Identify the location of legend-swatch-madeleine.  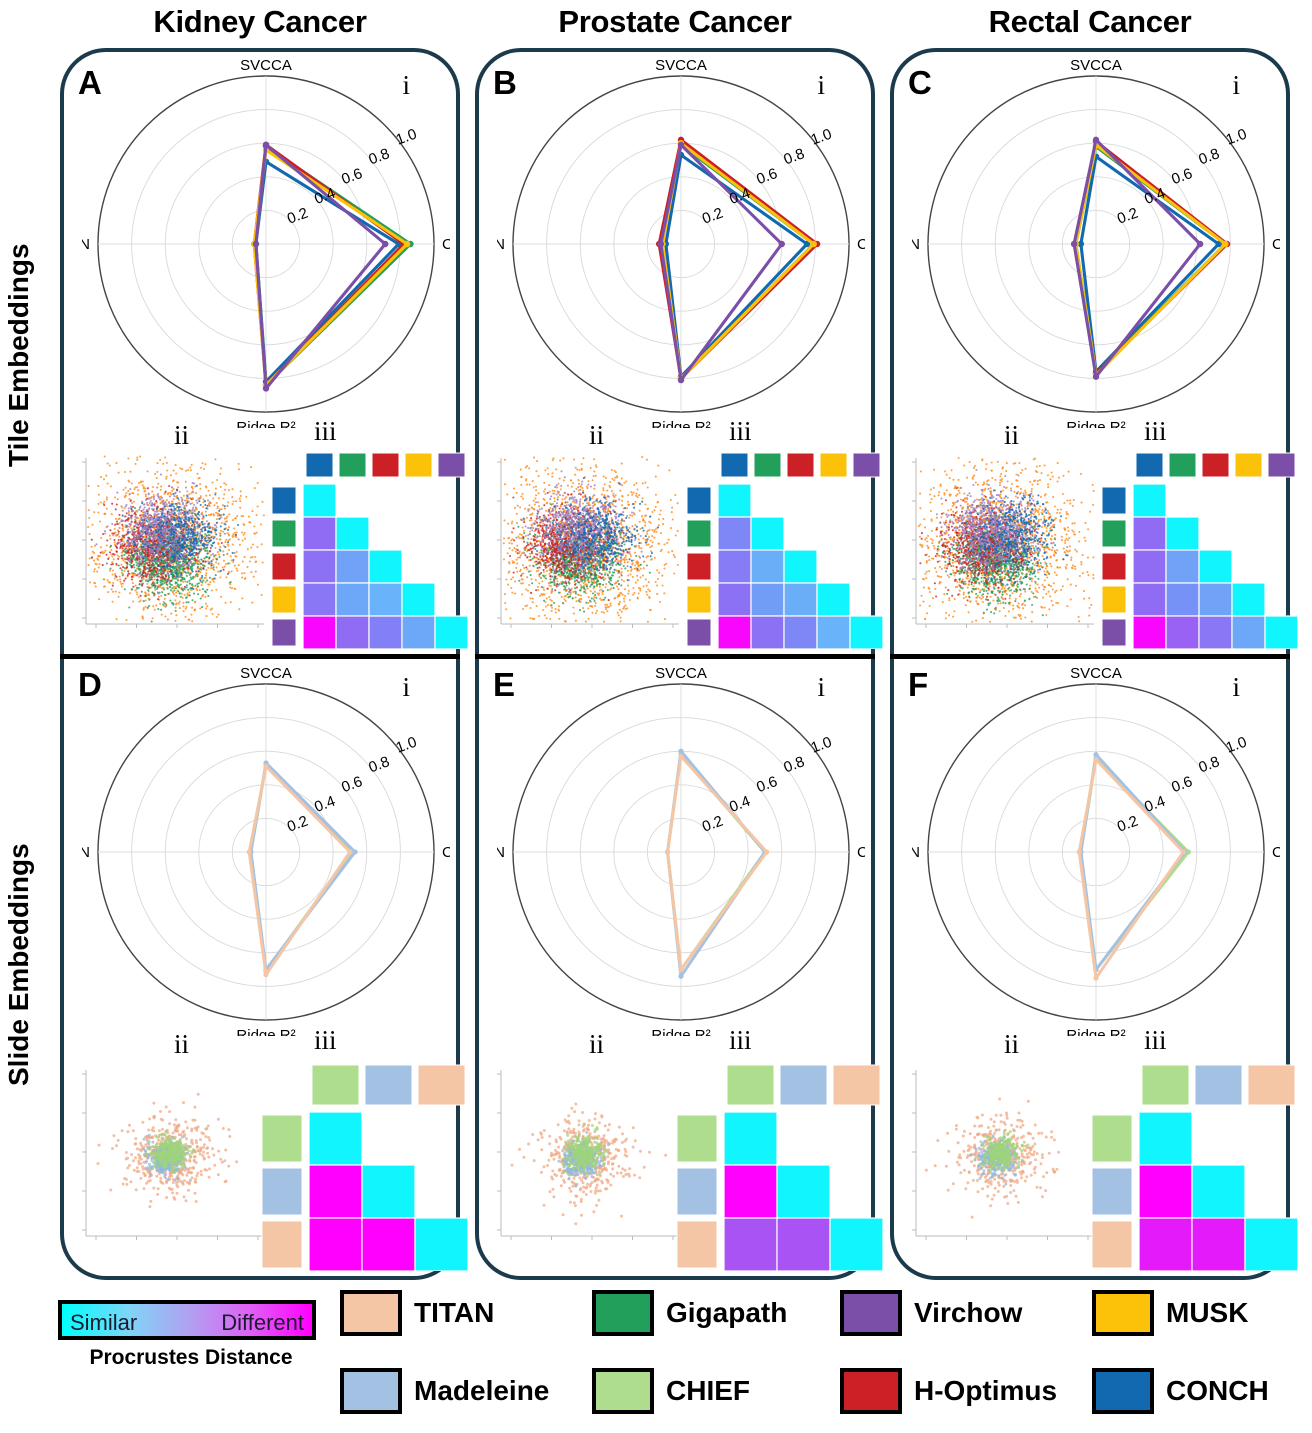
(371, 1391).